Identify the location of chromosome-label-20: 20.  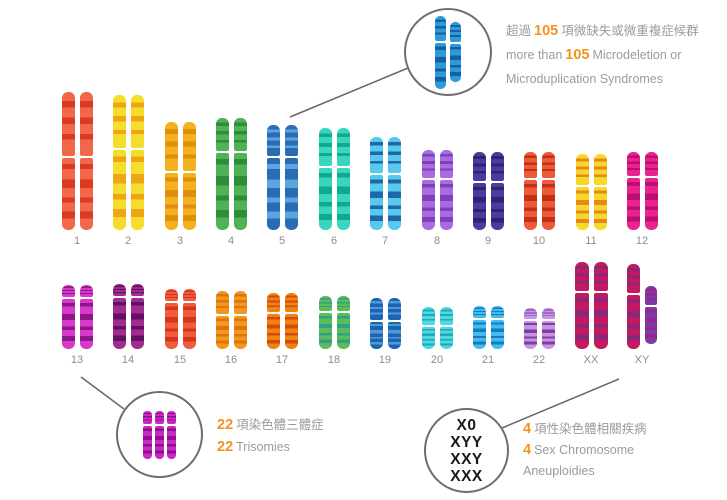
(437, 360).